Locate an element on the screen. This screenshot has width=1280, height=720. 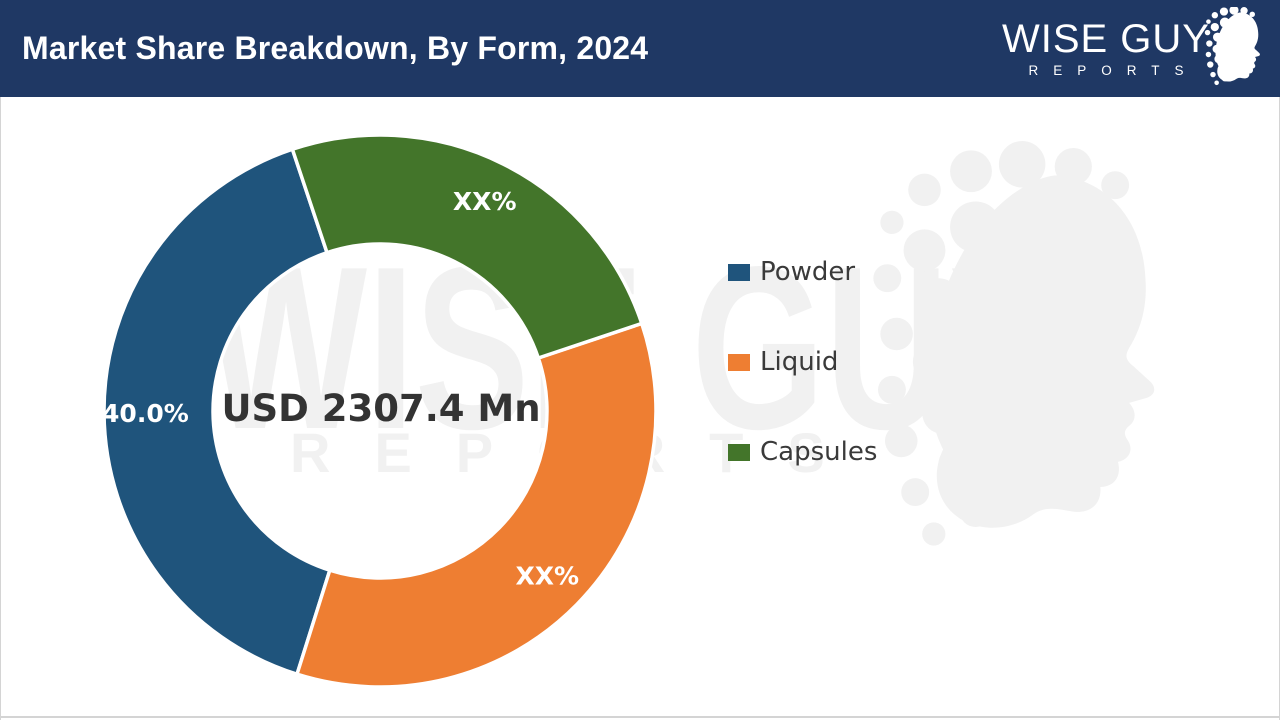
brand-logo: WISE GUY REPORTS is located at coordinates (1133, 48).